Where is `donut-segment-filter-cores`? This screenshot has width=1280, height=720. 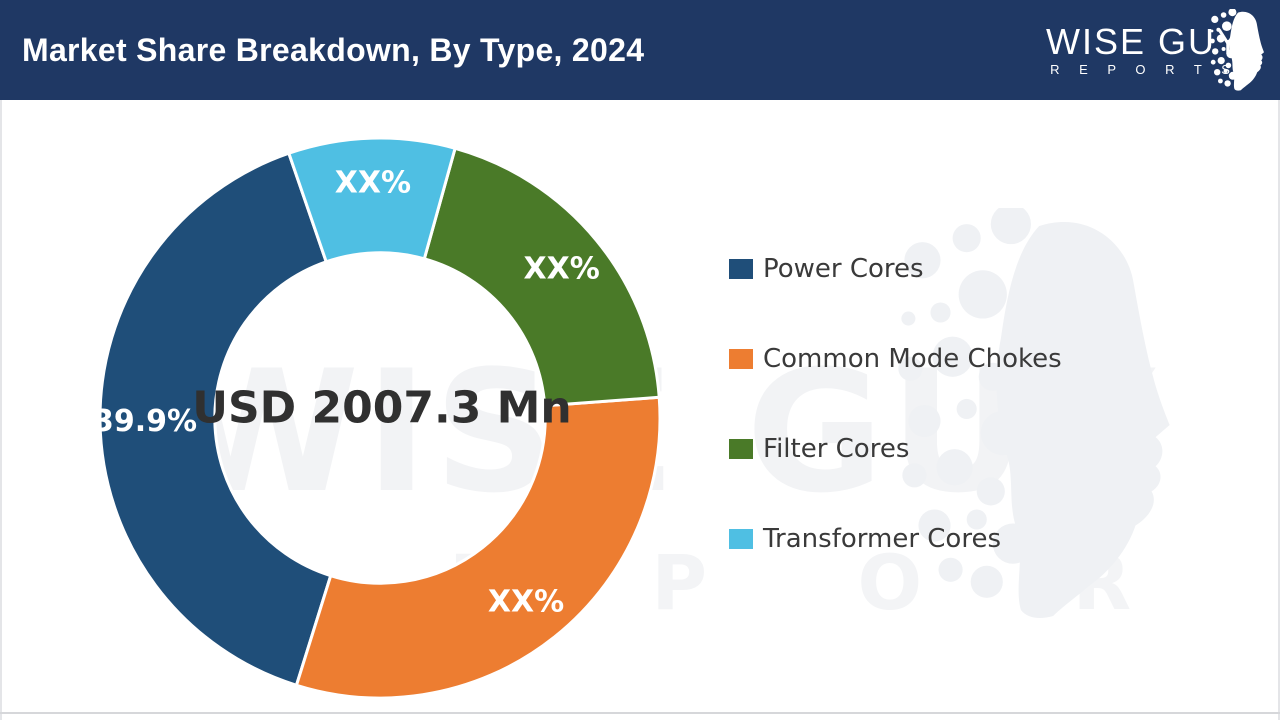
donut-segment-filter-cores is located at coordinates (541, 277).